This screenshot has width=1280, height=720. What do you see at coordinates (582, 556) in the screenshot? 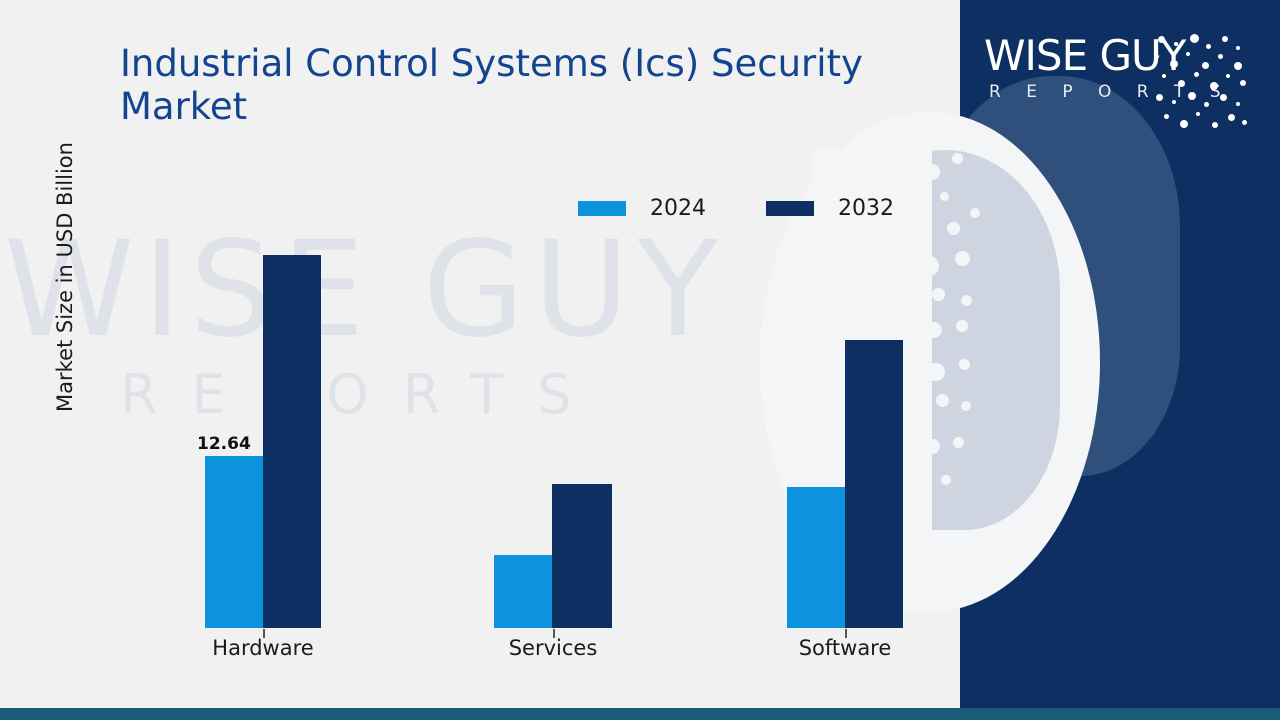
I see `bar-services-2032` at bounding box center [582, 556].